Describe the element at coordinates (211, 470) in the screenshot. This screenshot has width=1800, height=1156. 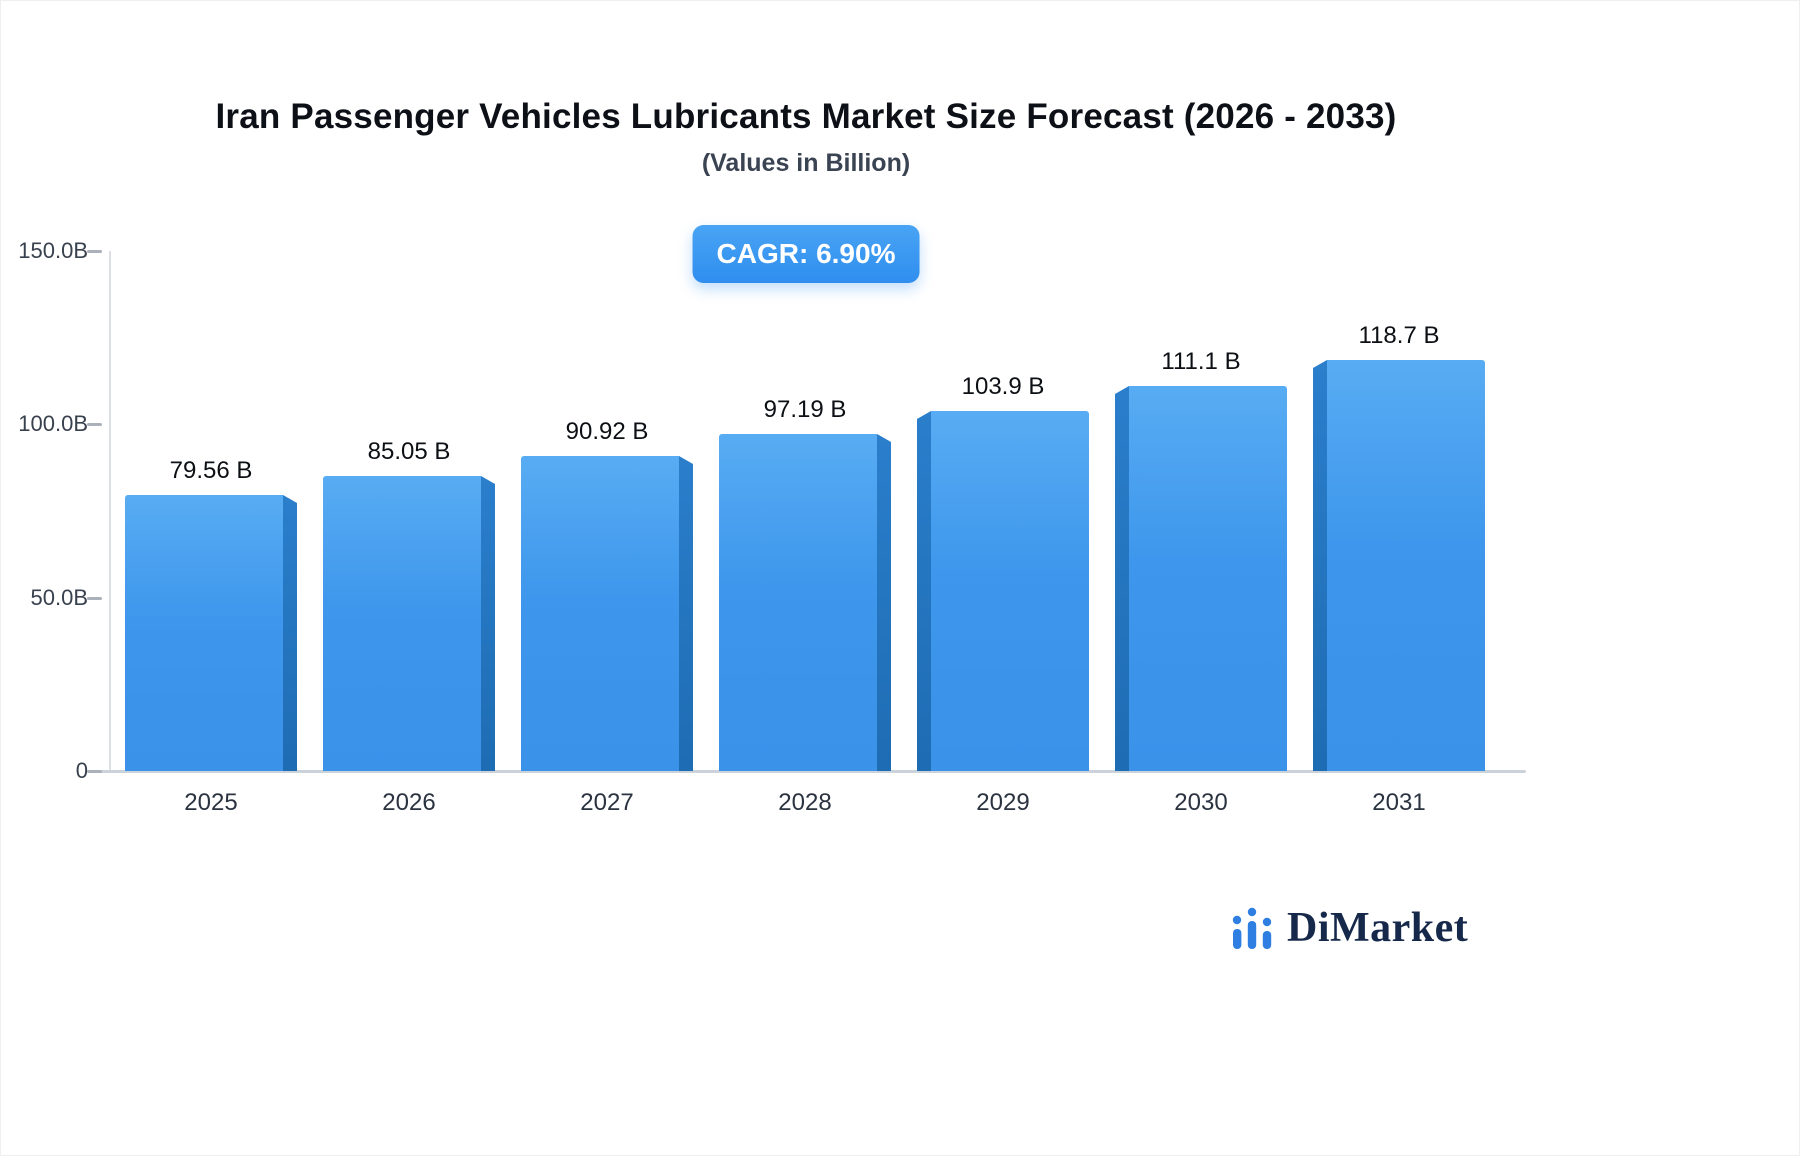
I see `bar-value-label: 79.56 B` at that location.